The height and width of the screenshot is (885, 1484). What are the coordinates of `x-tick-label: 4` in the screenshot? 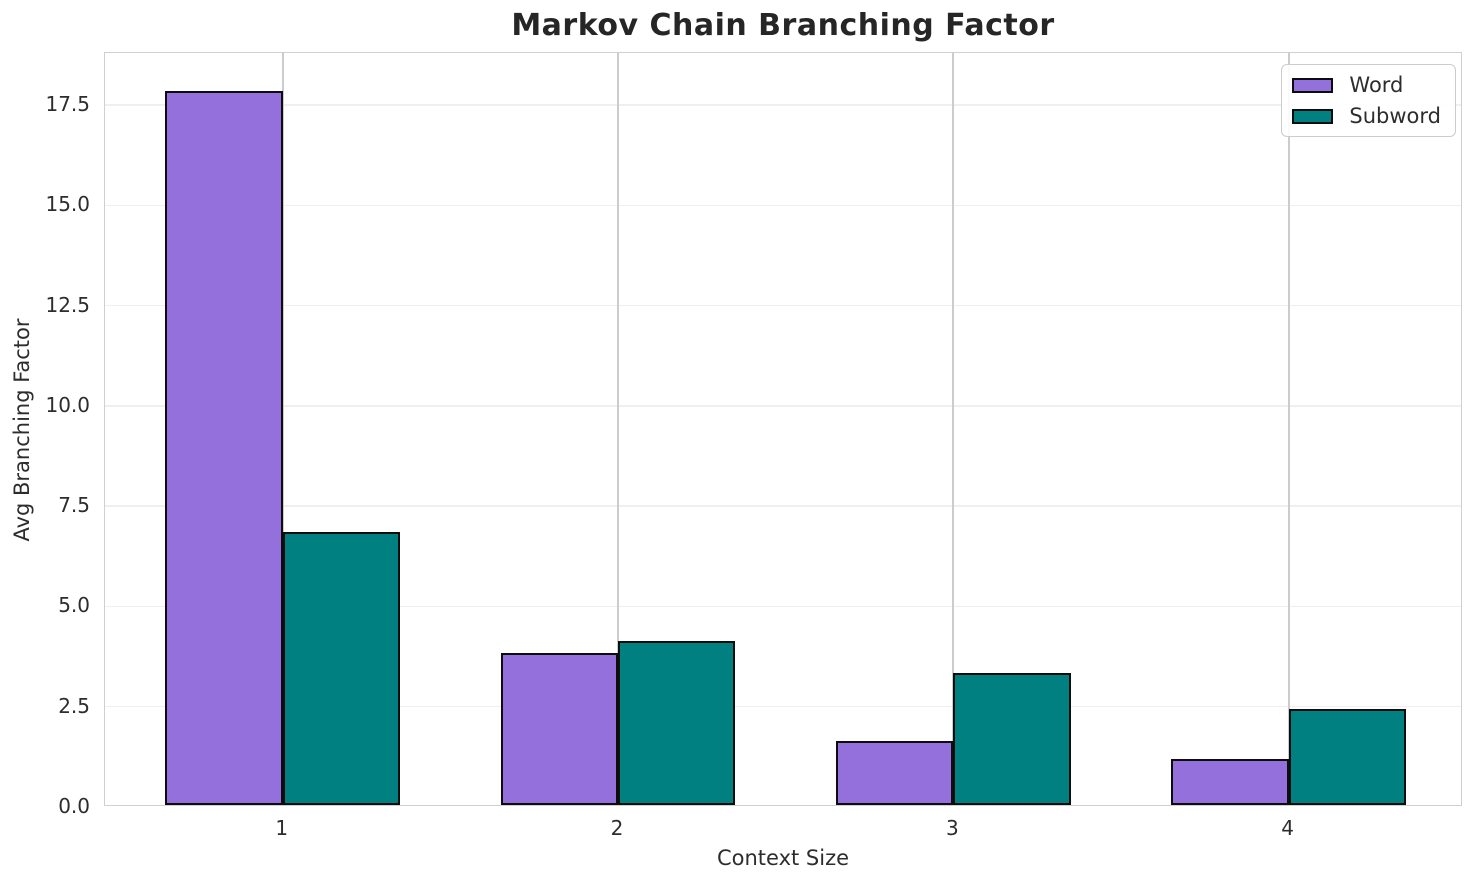 It's located at (1287, 828).